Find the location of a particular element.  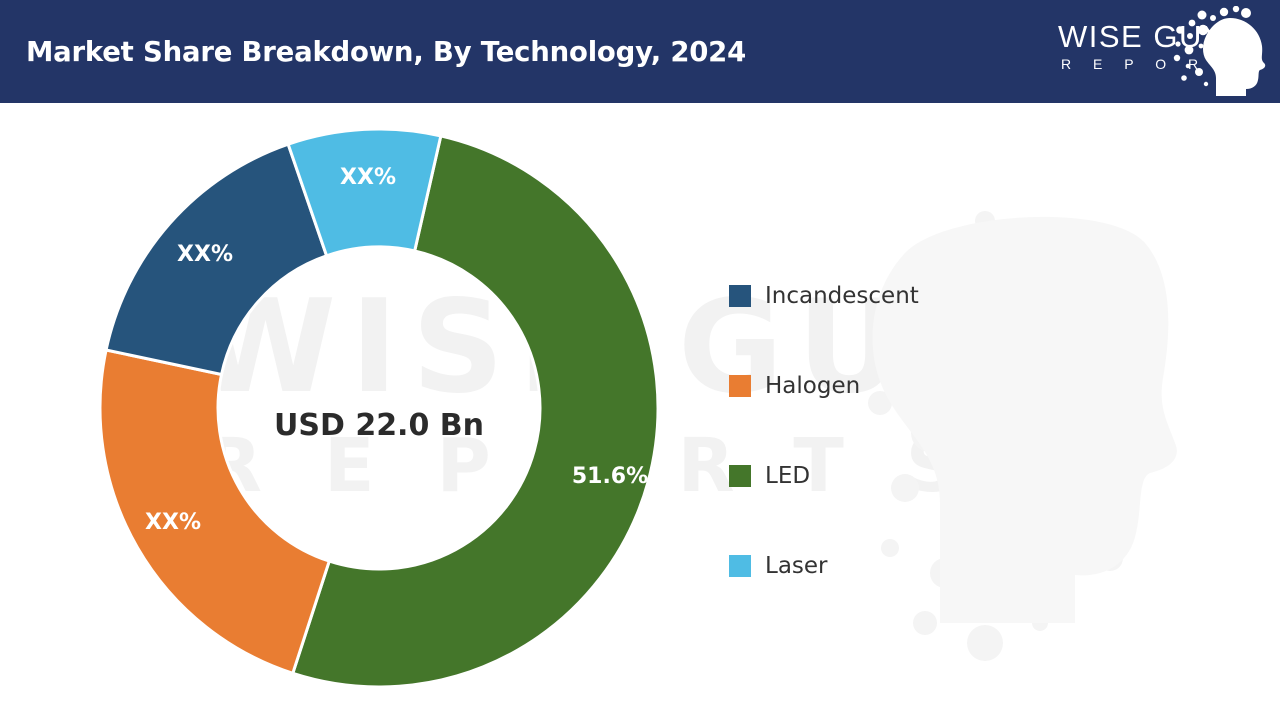

legend-label: LED is located at coordinates (788, 476).